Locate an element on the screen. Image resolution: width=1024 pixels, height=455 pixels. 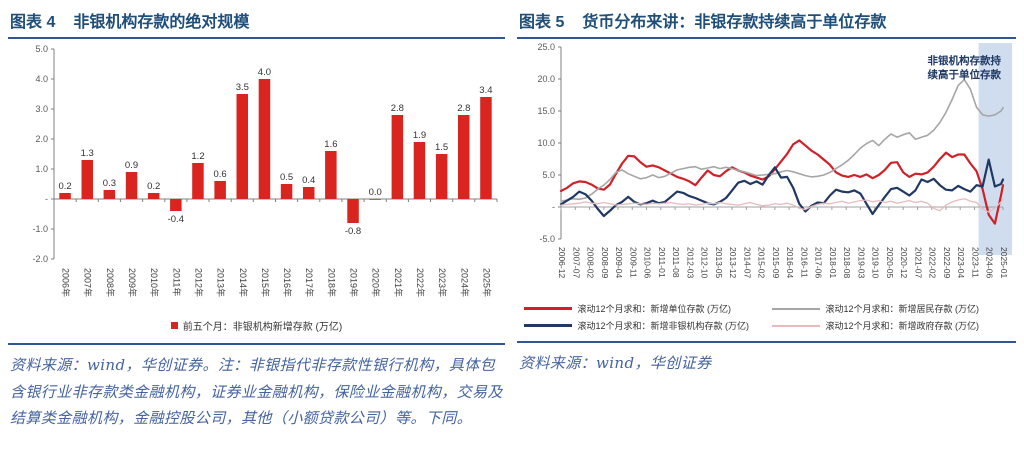
figure4-title-rule is located at coordinates (256, 38).